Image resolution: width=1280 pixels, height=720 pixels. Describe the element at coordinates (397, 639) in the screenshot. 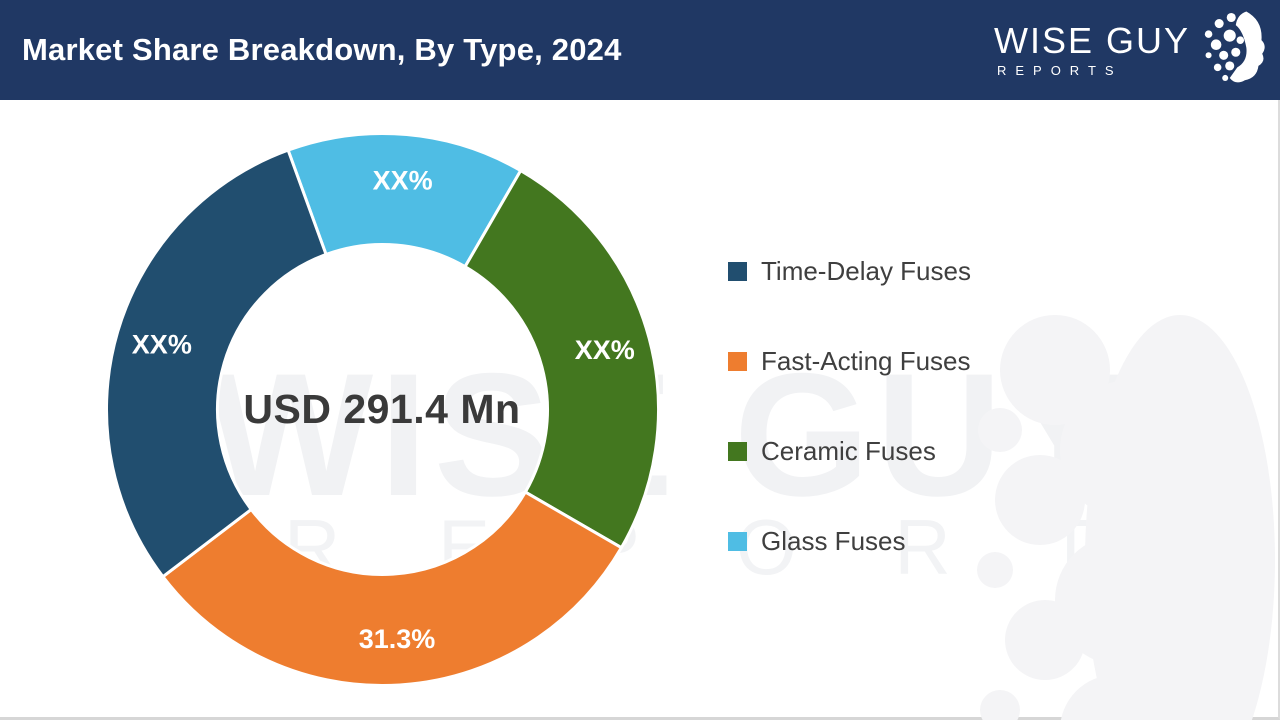

I see `donut-segment-label-fast_acting: 31.3%` at that location.